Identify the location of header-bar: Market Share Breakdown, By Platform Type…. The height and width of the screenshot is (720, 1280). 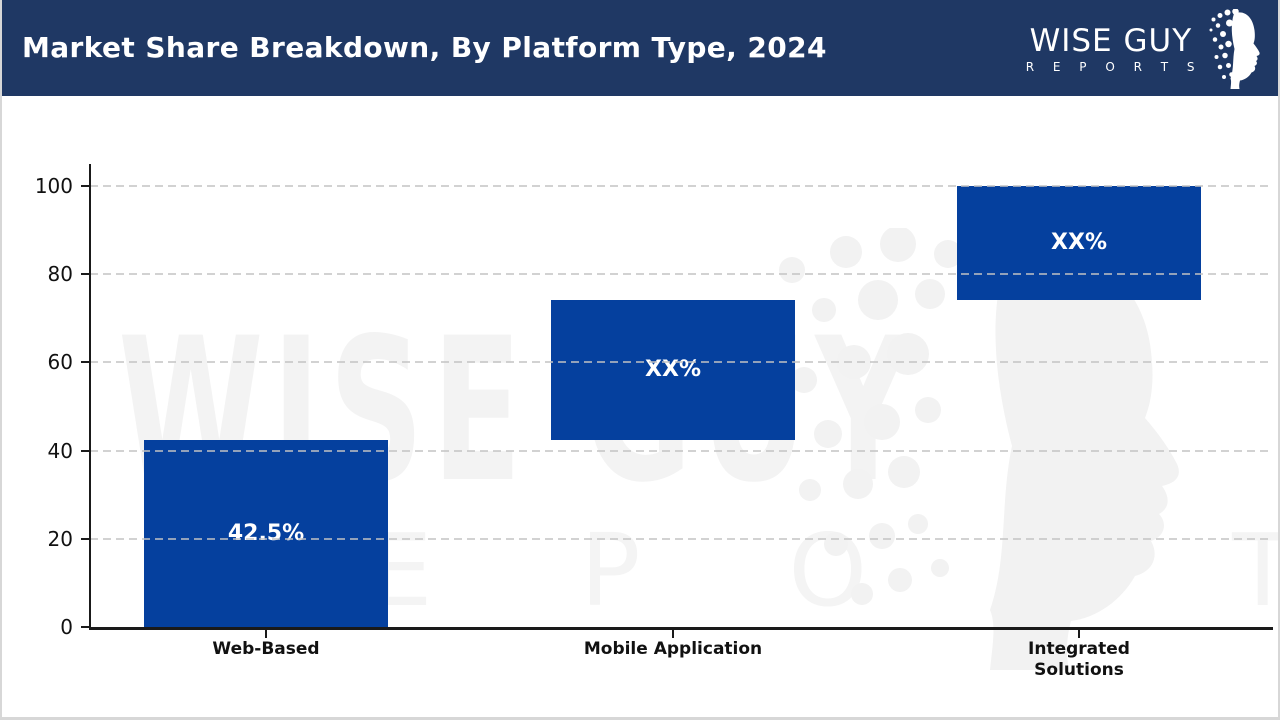
(640, 48).